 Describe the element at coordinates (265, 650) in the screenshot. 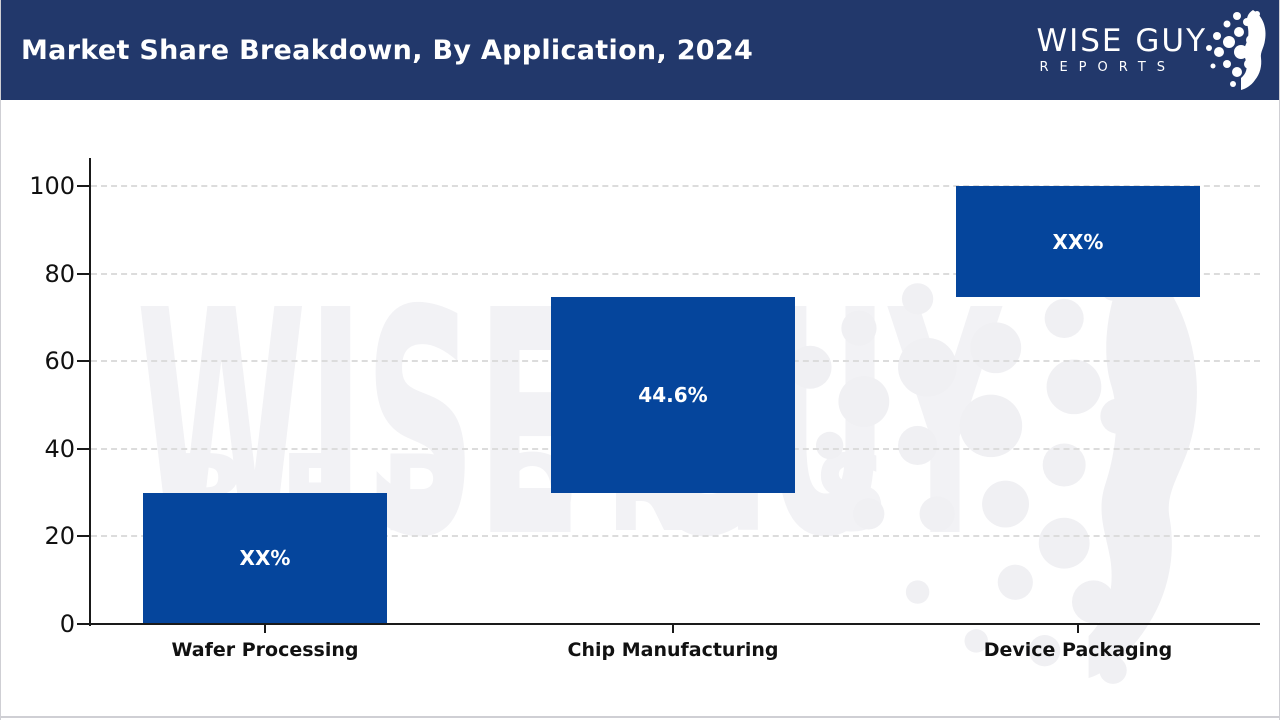

I see `x-axis-label: Wafer Processing` at that location.